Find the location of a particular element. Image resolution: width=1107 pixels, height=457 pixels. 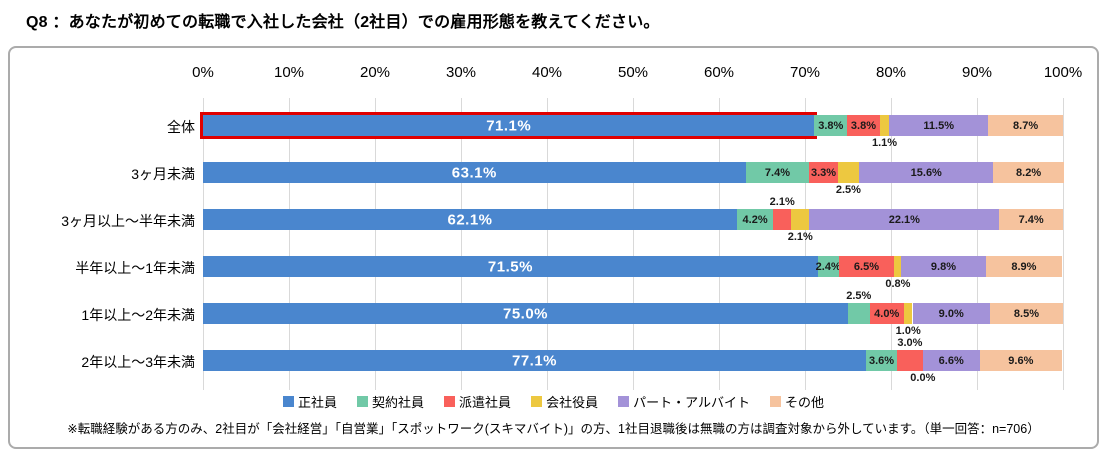

x-axis-tick: 10% is located at coordinates (289, 72).